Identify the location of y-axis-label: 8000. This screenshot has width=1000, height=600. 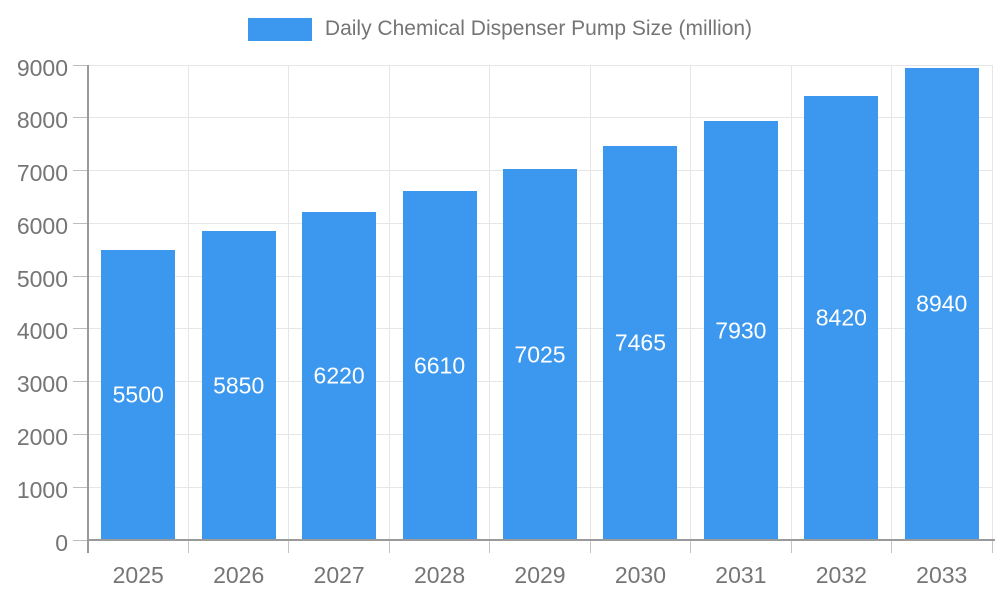
(42, 120).